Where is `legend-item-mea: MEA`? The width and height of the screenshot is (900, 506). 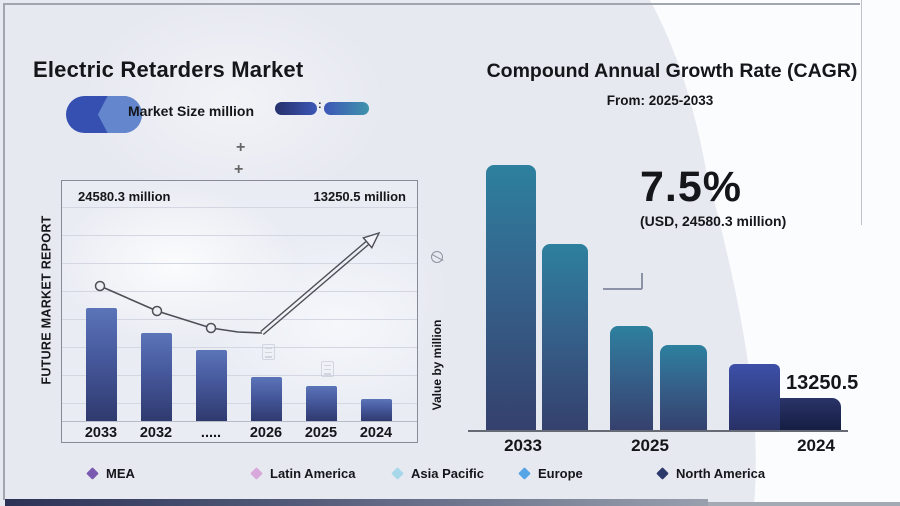
legend-item-mea: MEA is located at coordinates (110, 473).